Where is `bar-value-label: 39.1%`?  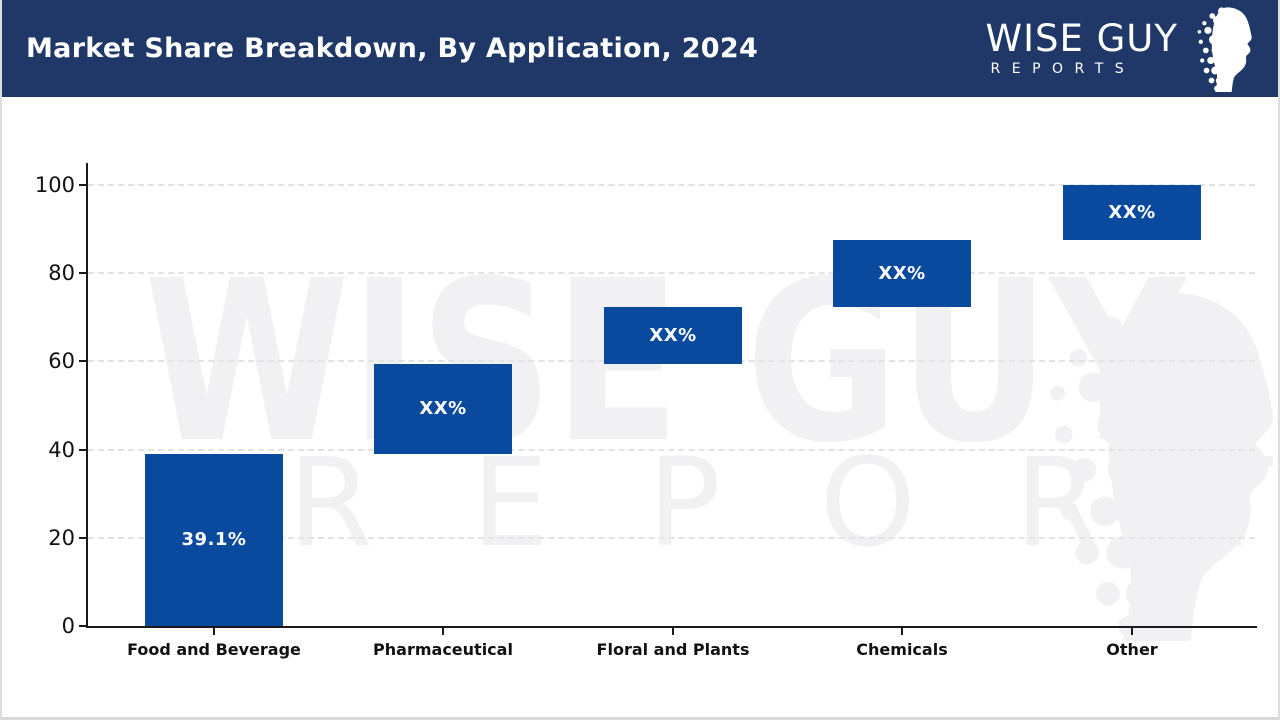
bar-value-label: 39.1% is located at coordinates (214, 540).